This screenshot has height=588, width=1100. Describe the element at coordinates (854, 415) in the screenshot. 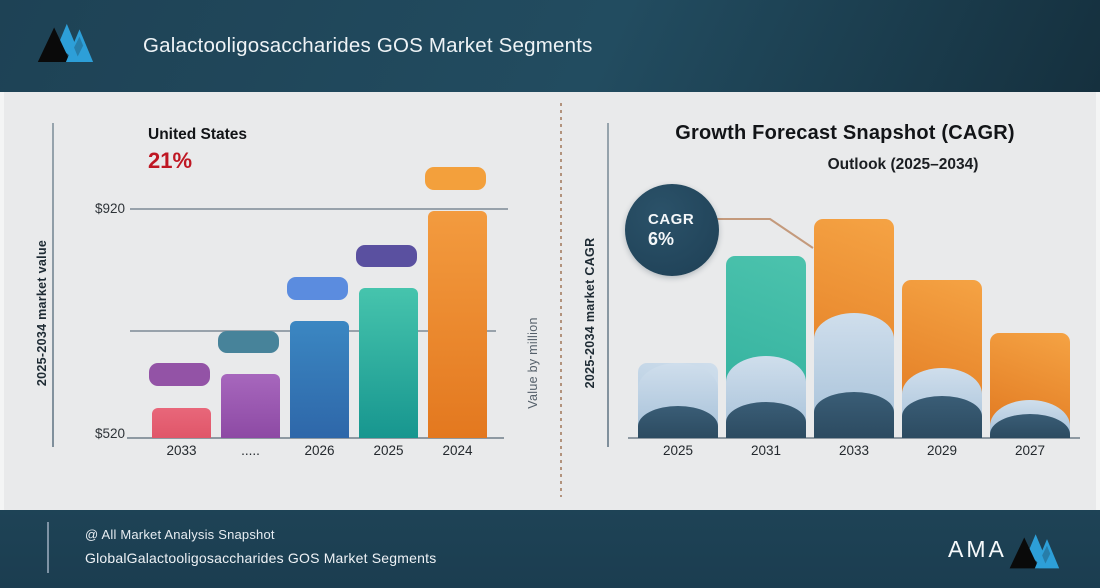

I see `segment-navy-2033` at that location.